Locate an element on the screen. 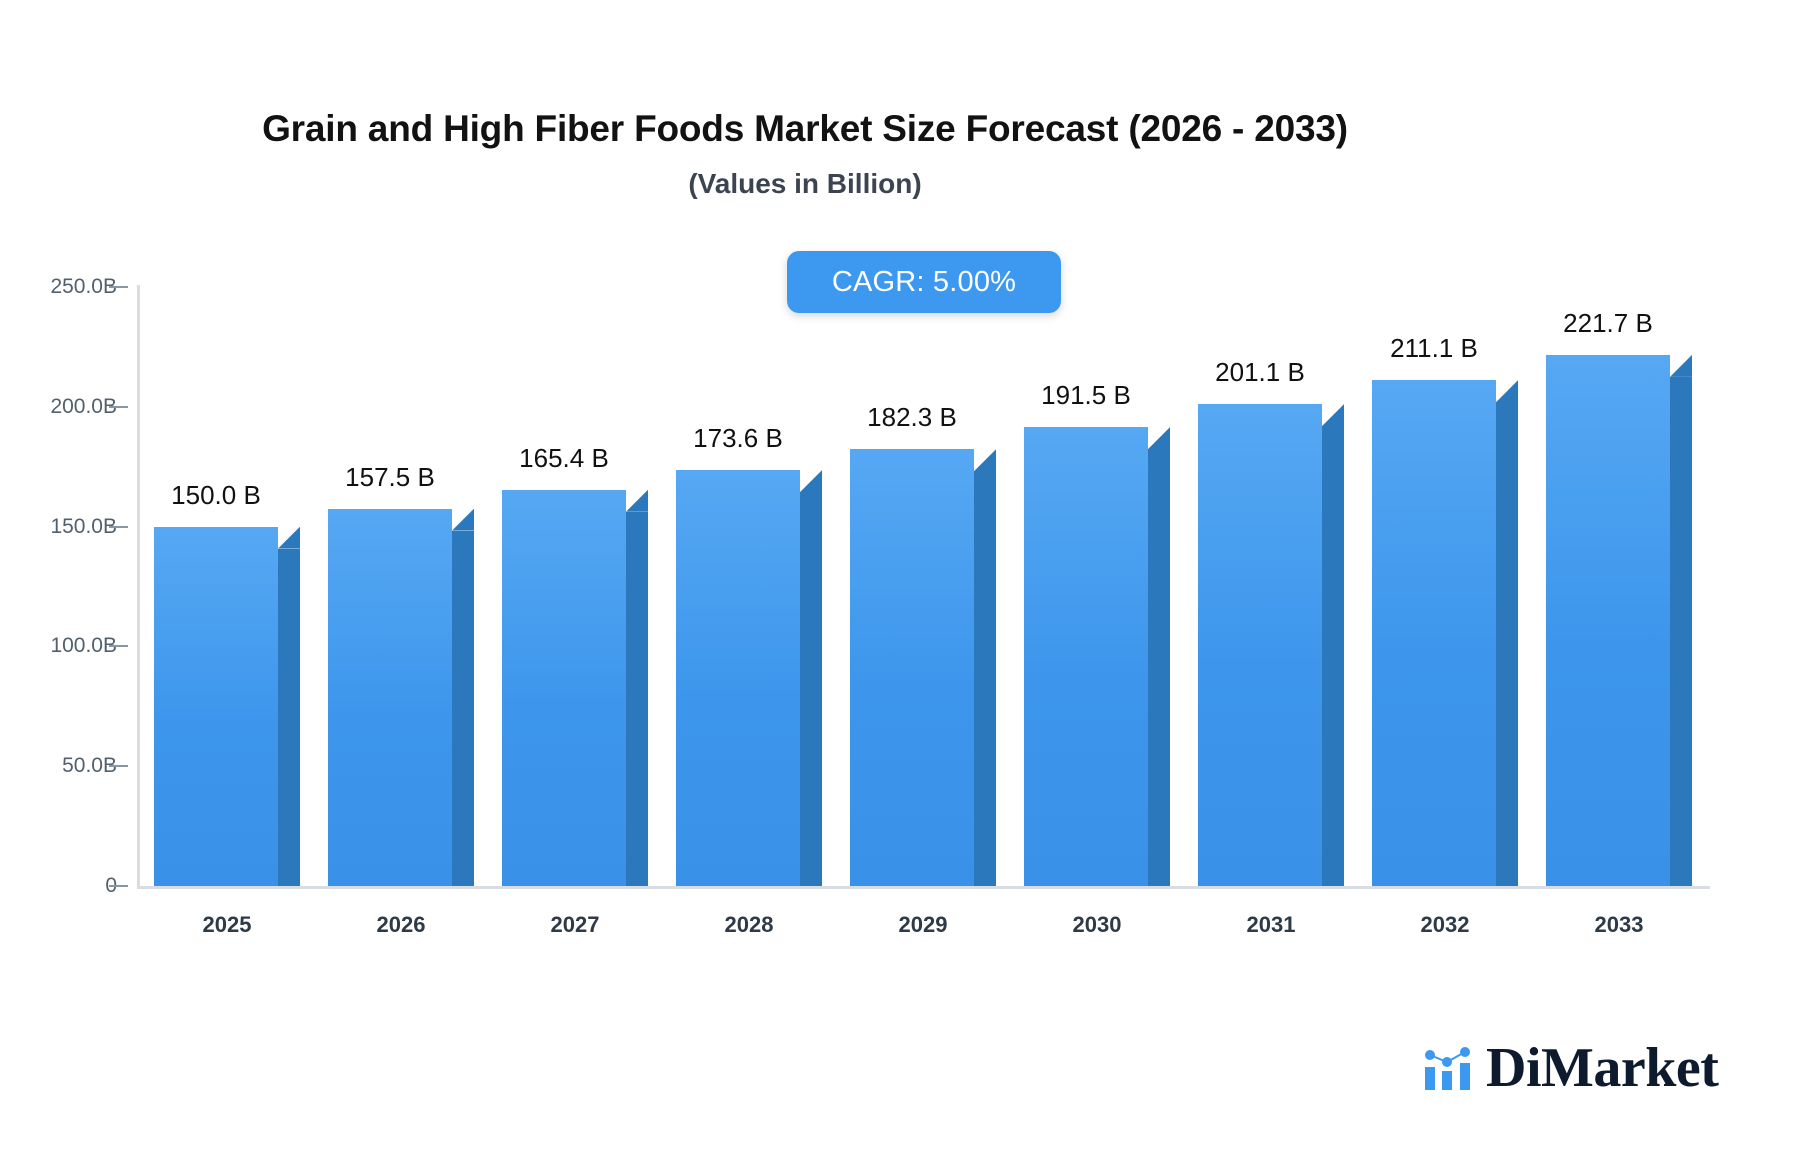 The width and height of the screenshot is (1800, 1156). y-axis-line is located at coordinates (138, 586).